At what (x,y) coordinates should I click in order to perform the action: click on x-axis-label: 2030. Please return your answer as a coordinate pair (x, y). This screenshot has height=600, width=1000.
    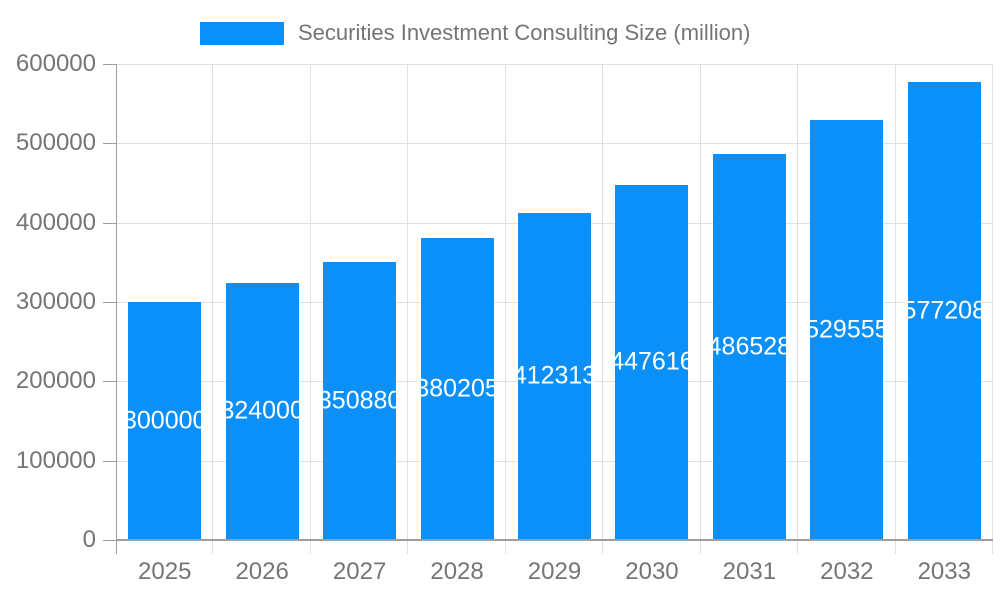
    Looking at the image, I should click on (652, 571).